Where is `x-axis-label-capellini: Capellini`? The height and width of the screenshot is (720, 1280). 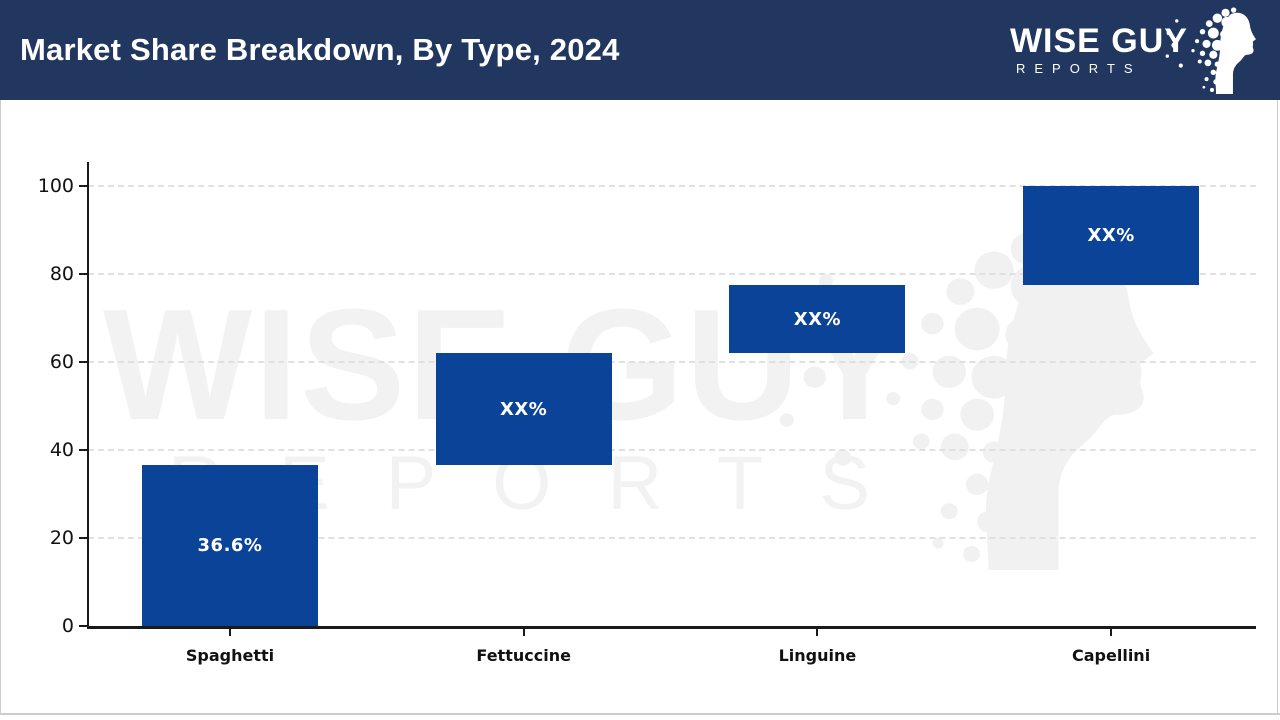 x-axis-label-capellini: Capellini is located at coordinates (1111, 655).